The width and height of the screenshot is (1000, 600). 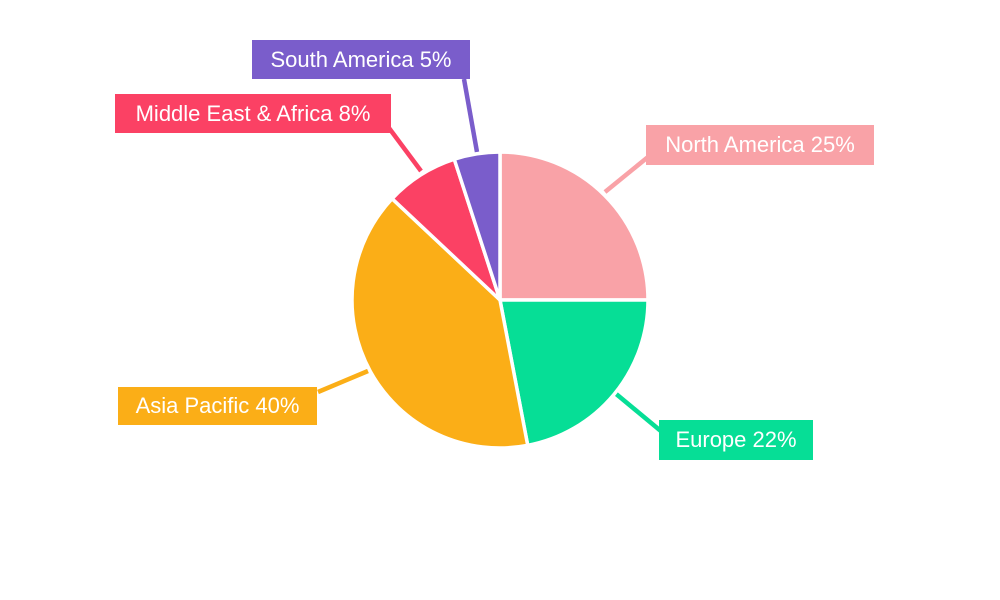 What do you see at coordinates (574, 226) in the screenshot?
I see `pie-slice-north-america` at bounding box center [574, 226].